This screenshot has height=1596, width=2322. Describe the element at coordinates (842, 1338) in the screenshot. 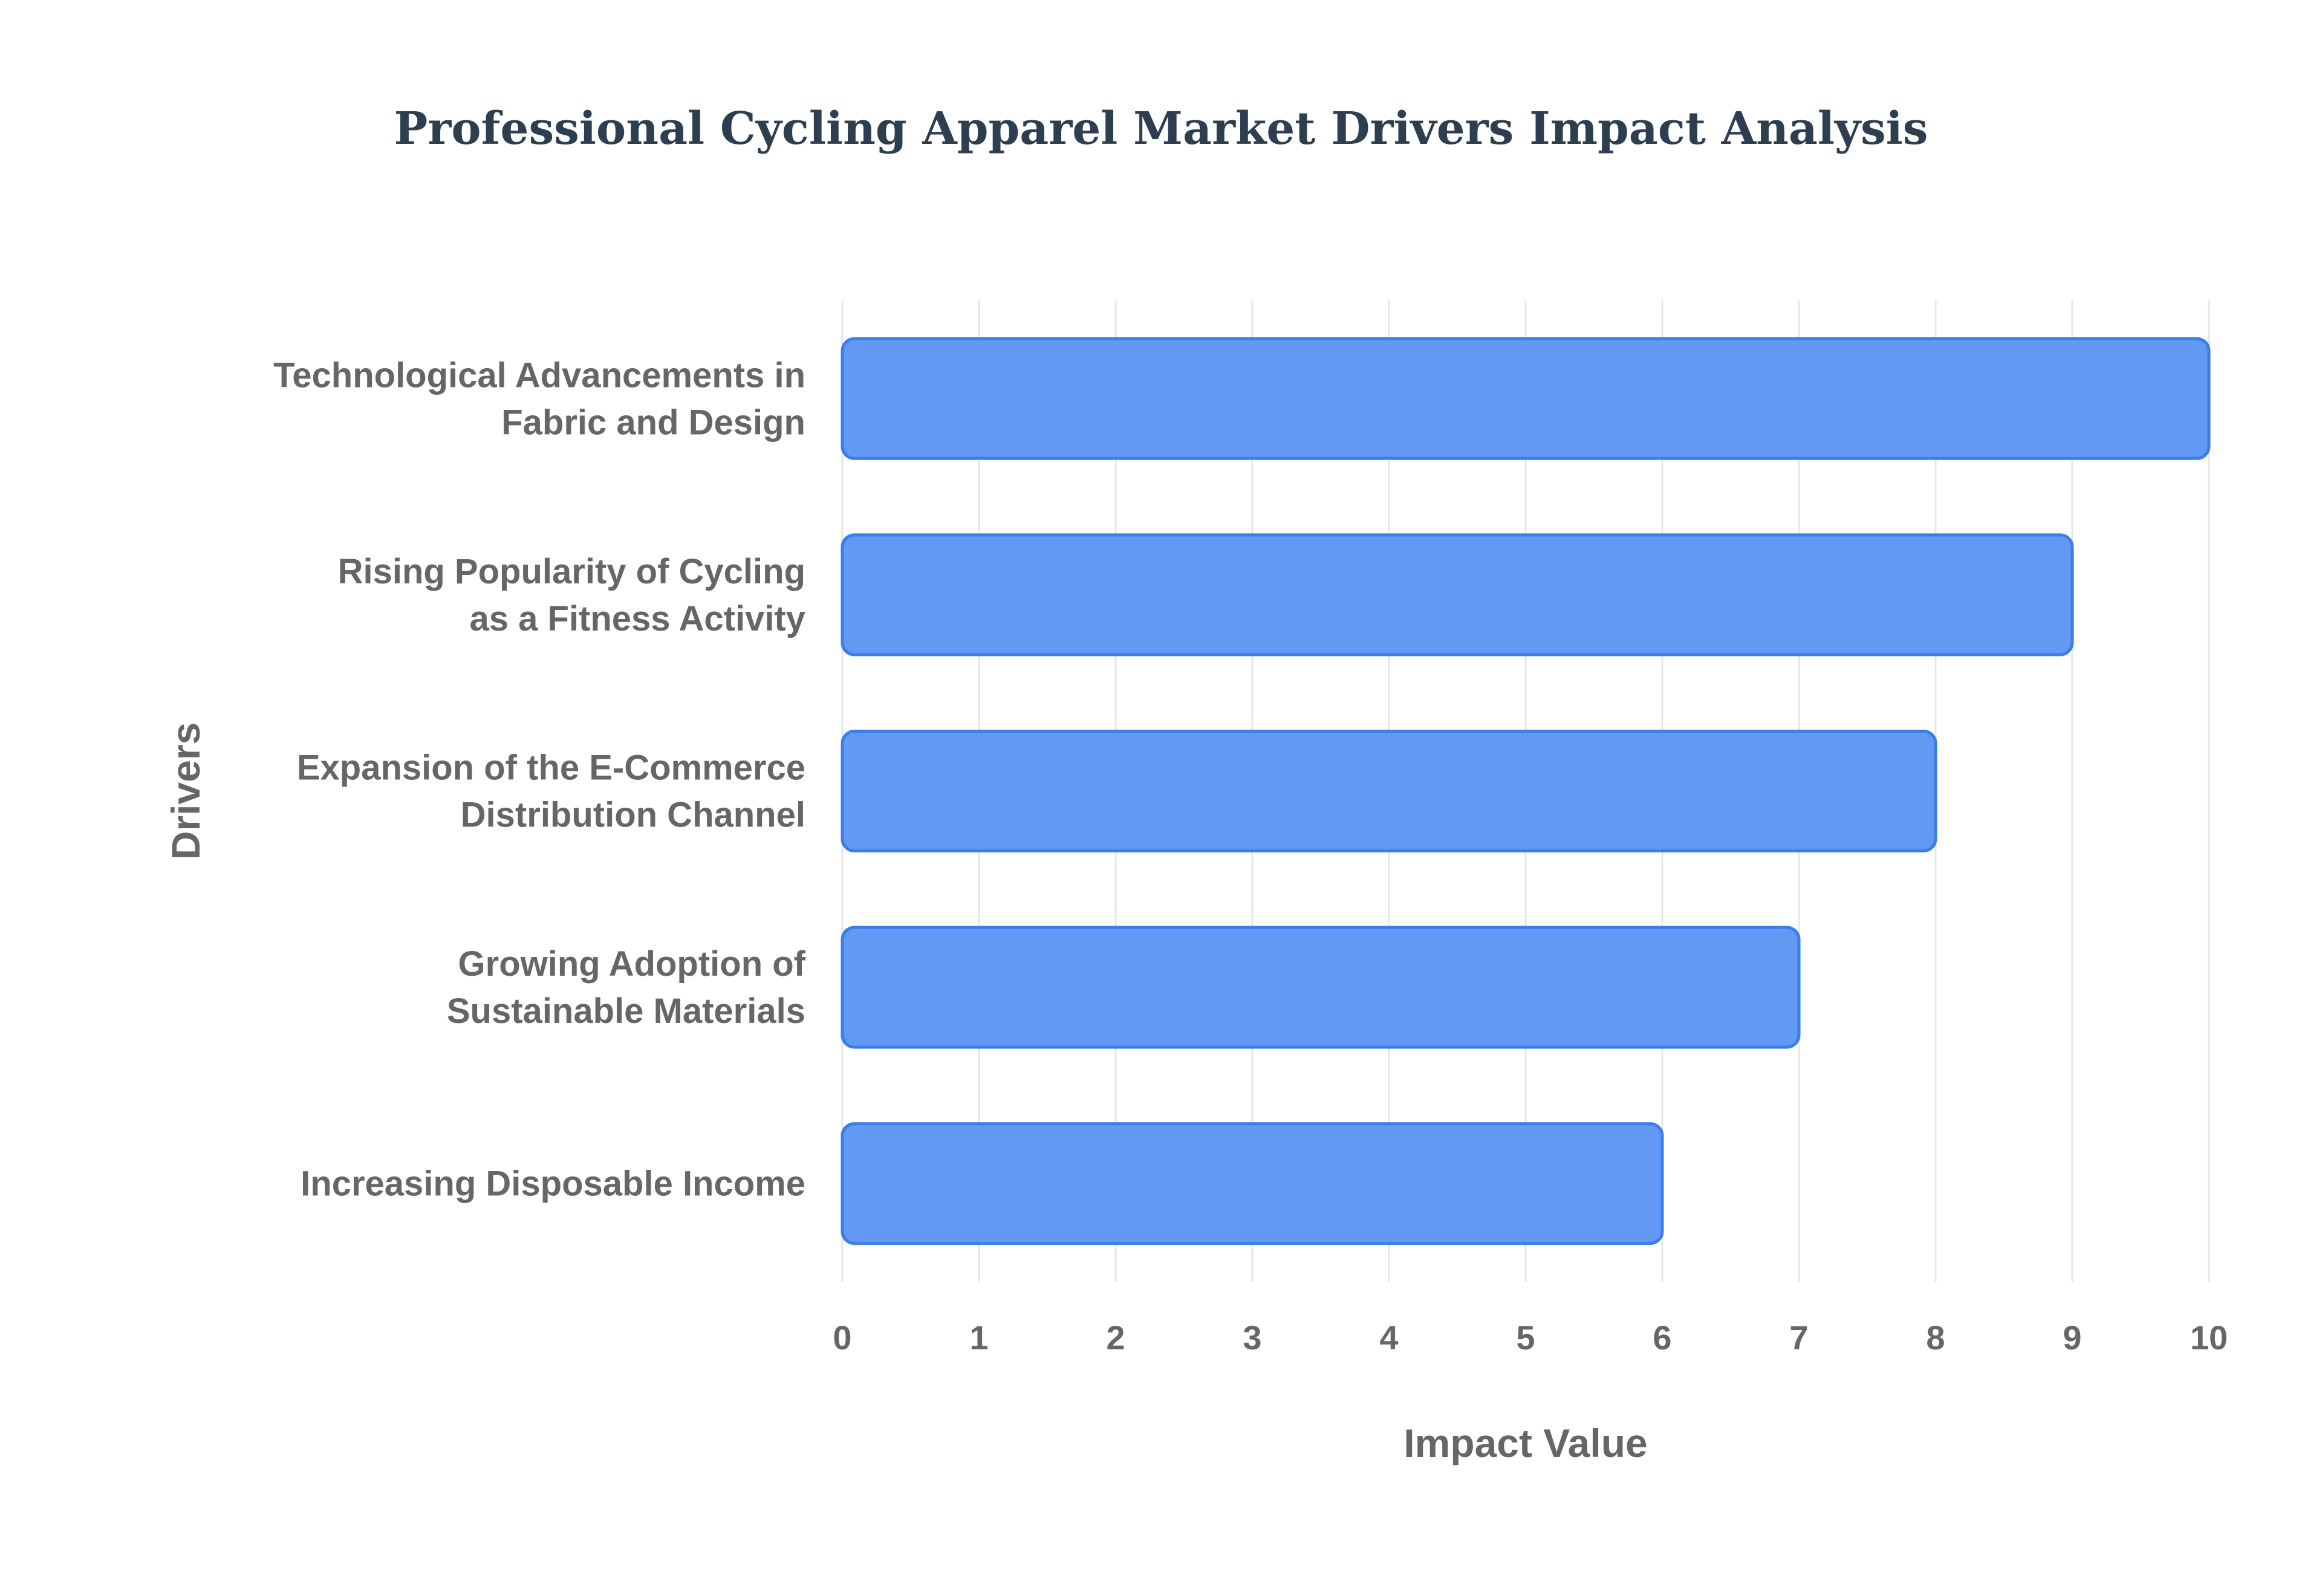

I see `x-tick-label: 0` at that location.